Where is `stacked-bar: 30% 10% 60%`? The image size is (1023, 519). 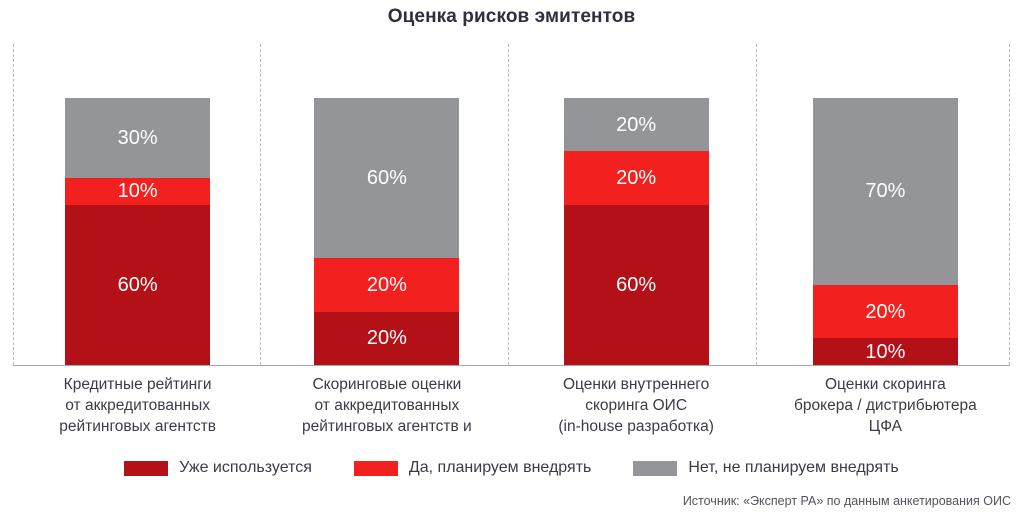
stacked-bar: 30% 10% 60% is located at coordinates (138, 231).